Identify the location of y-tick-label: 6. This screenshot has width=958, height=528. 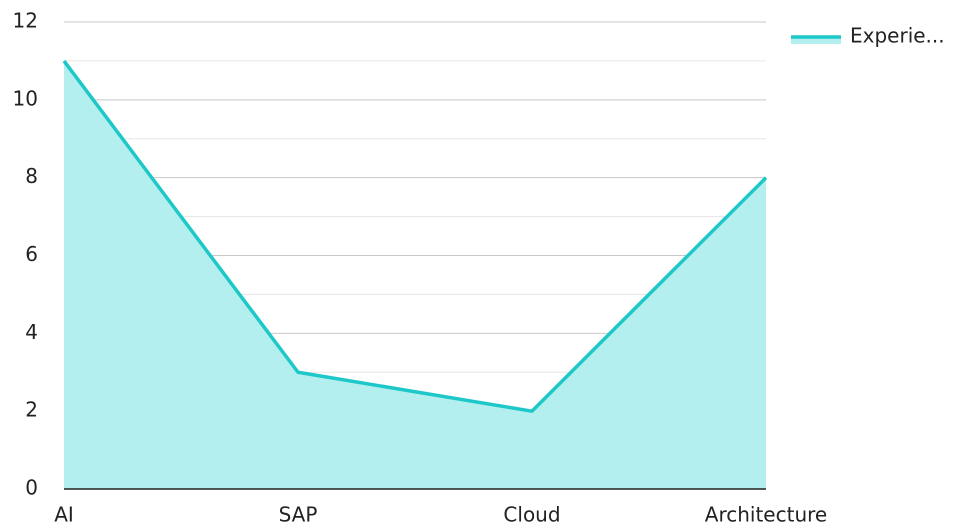
(31, 254).